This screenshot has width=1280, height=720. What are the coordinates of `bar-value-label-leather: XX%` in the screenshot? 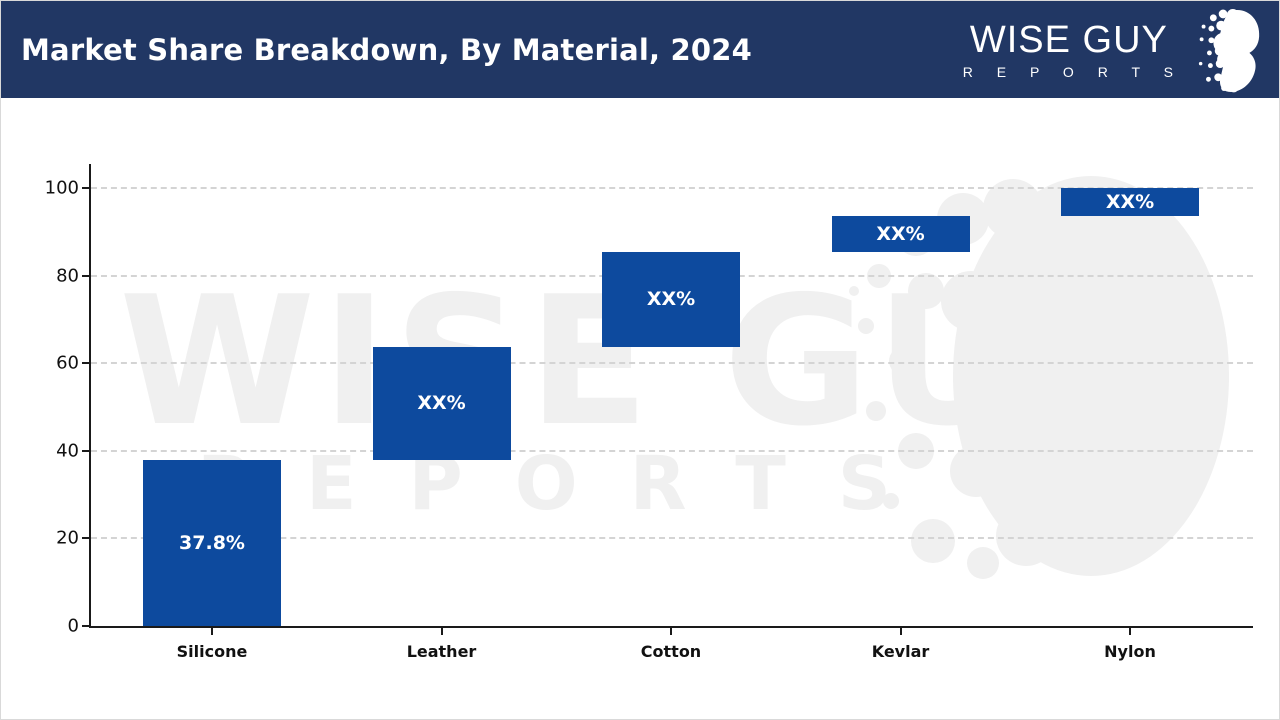 It's located at (441, 403).